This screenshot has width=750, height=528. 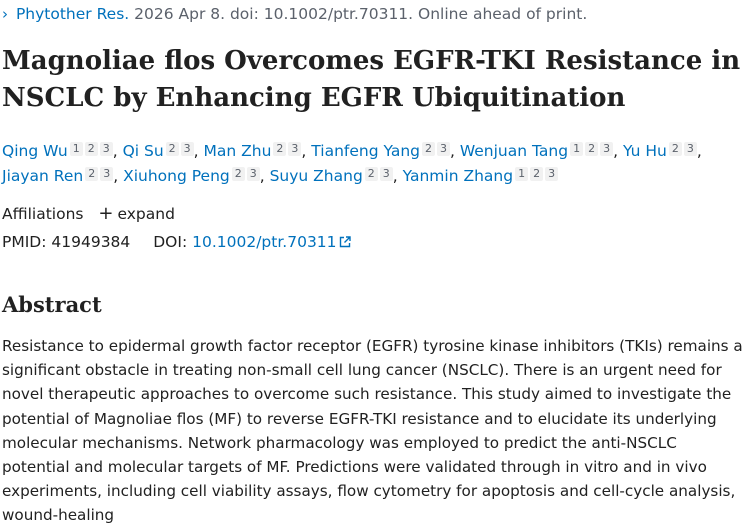 I want to click on author-item: Yu Hu 2 3, so click(x=660, y=151).